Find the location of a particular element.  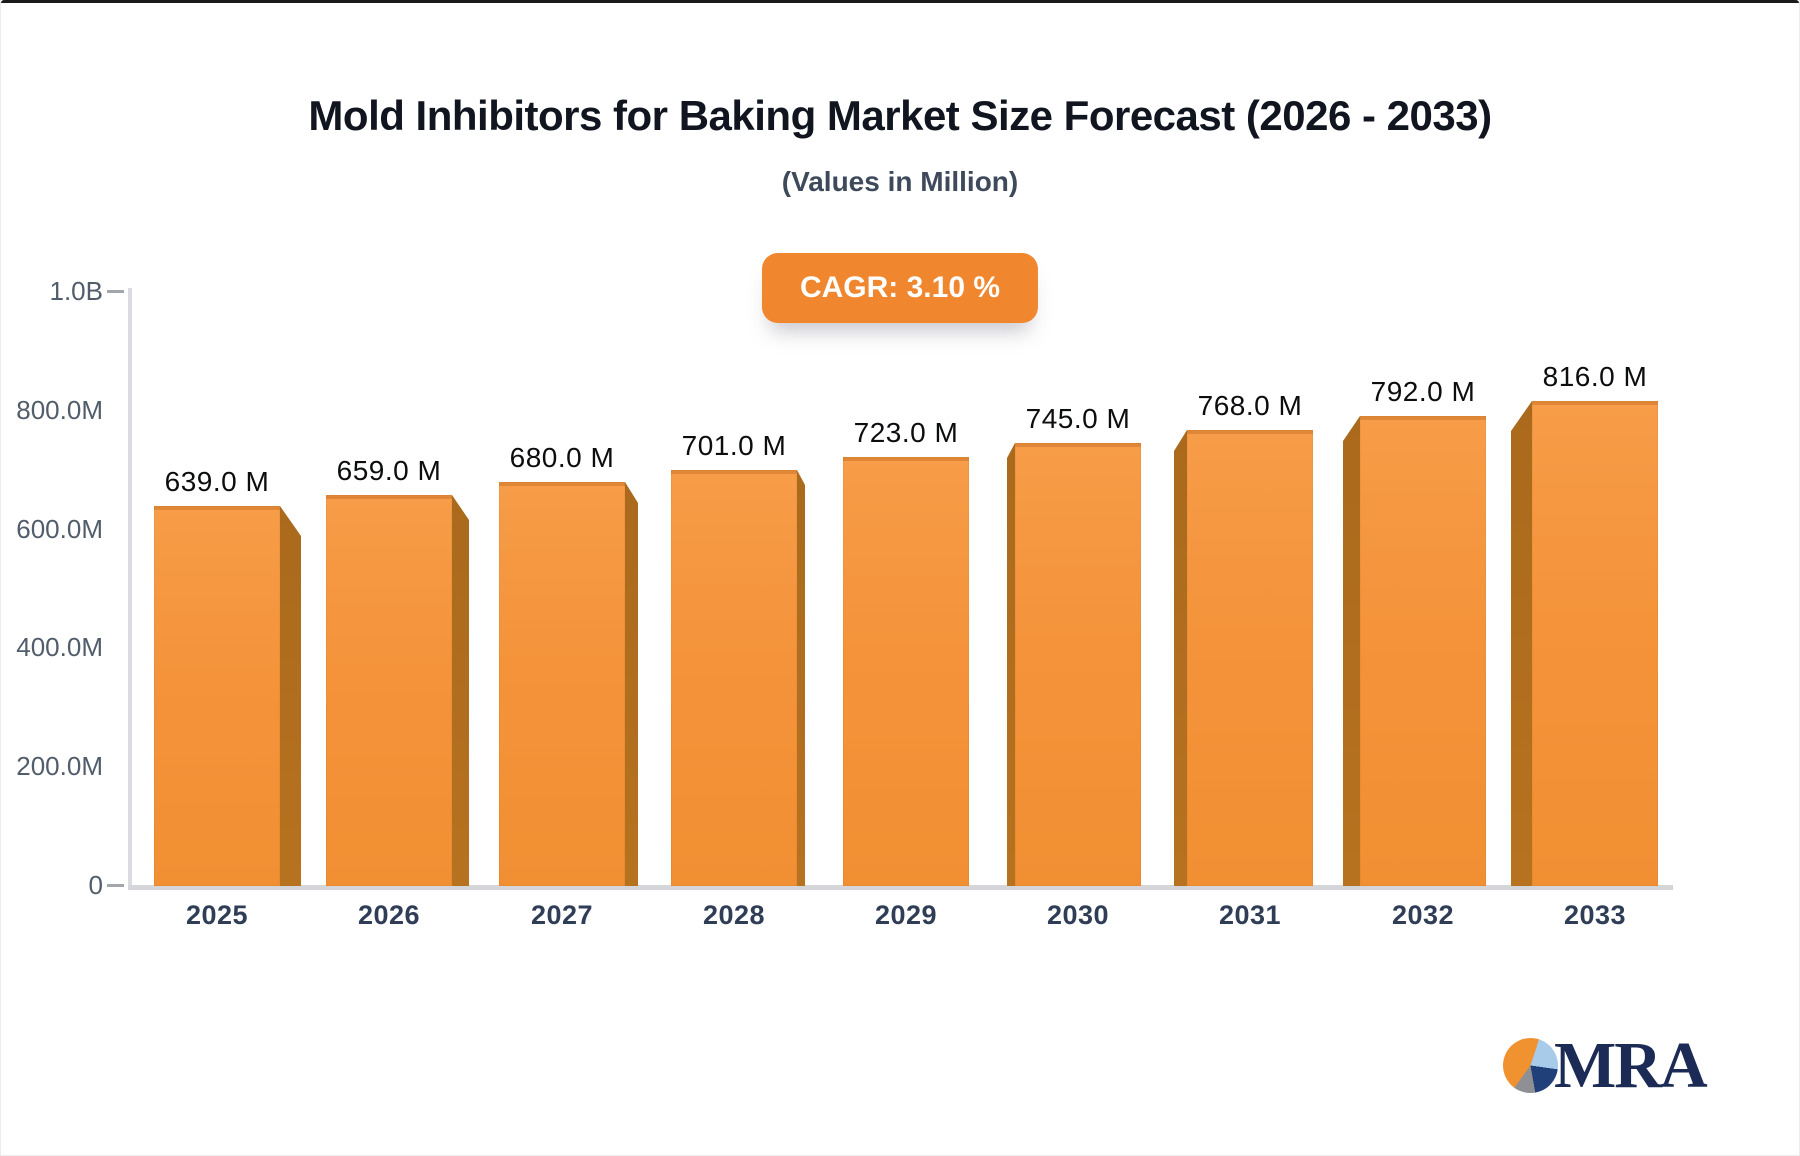

cagr-badge: CAGR: 3.10 % is located at coordinates (900, 288).